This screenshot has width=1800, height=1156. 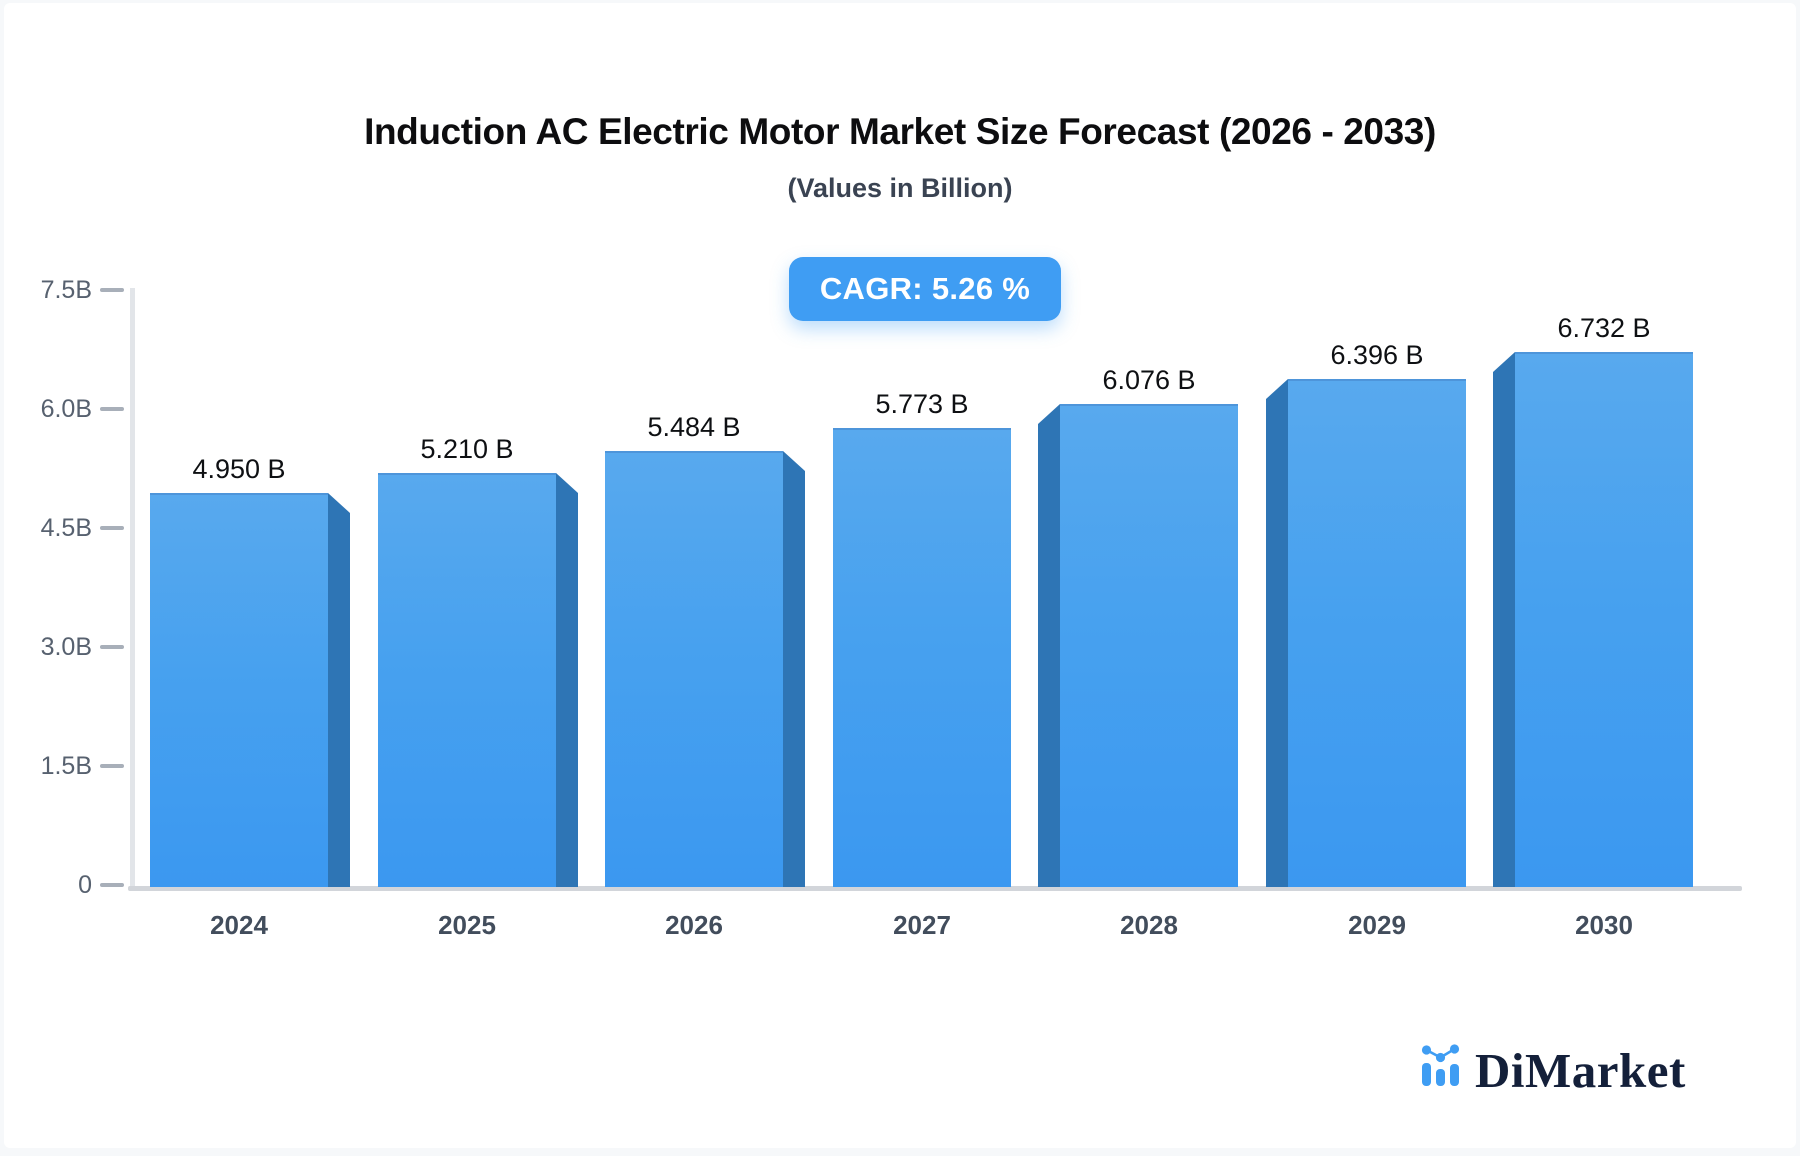 What do you see at coordinates (922, 657) in the screenshot?
I see `bar-2027` at bounding box center [922, 657].